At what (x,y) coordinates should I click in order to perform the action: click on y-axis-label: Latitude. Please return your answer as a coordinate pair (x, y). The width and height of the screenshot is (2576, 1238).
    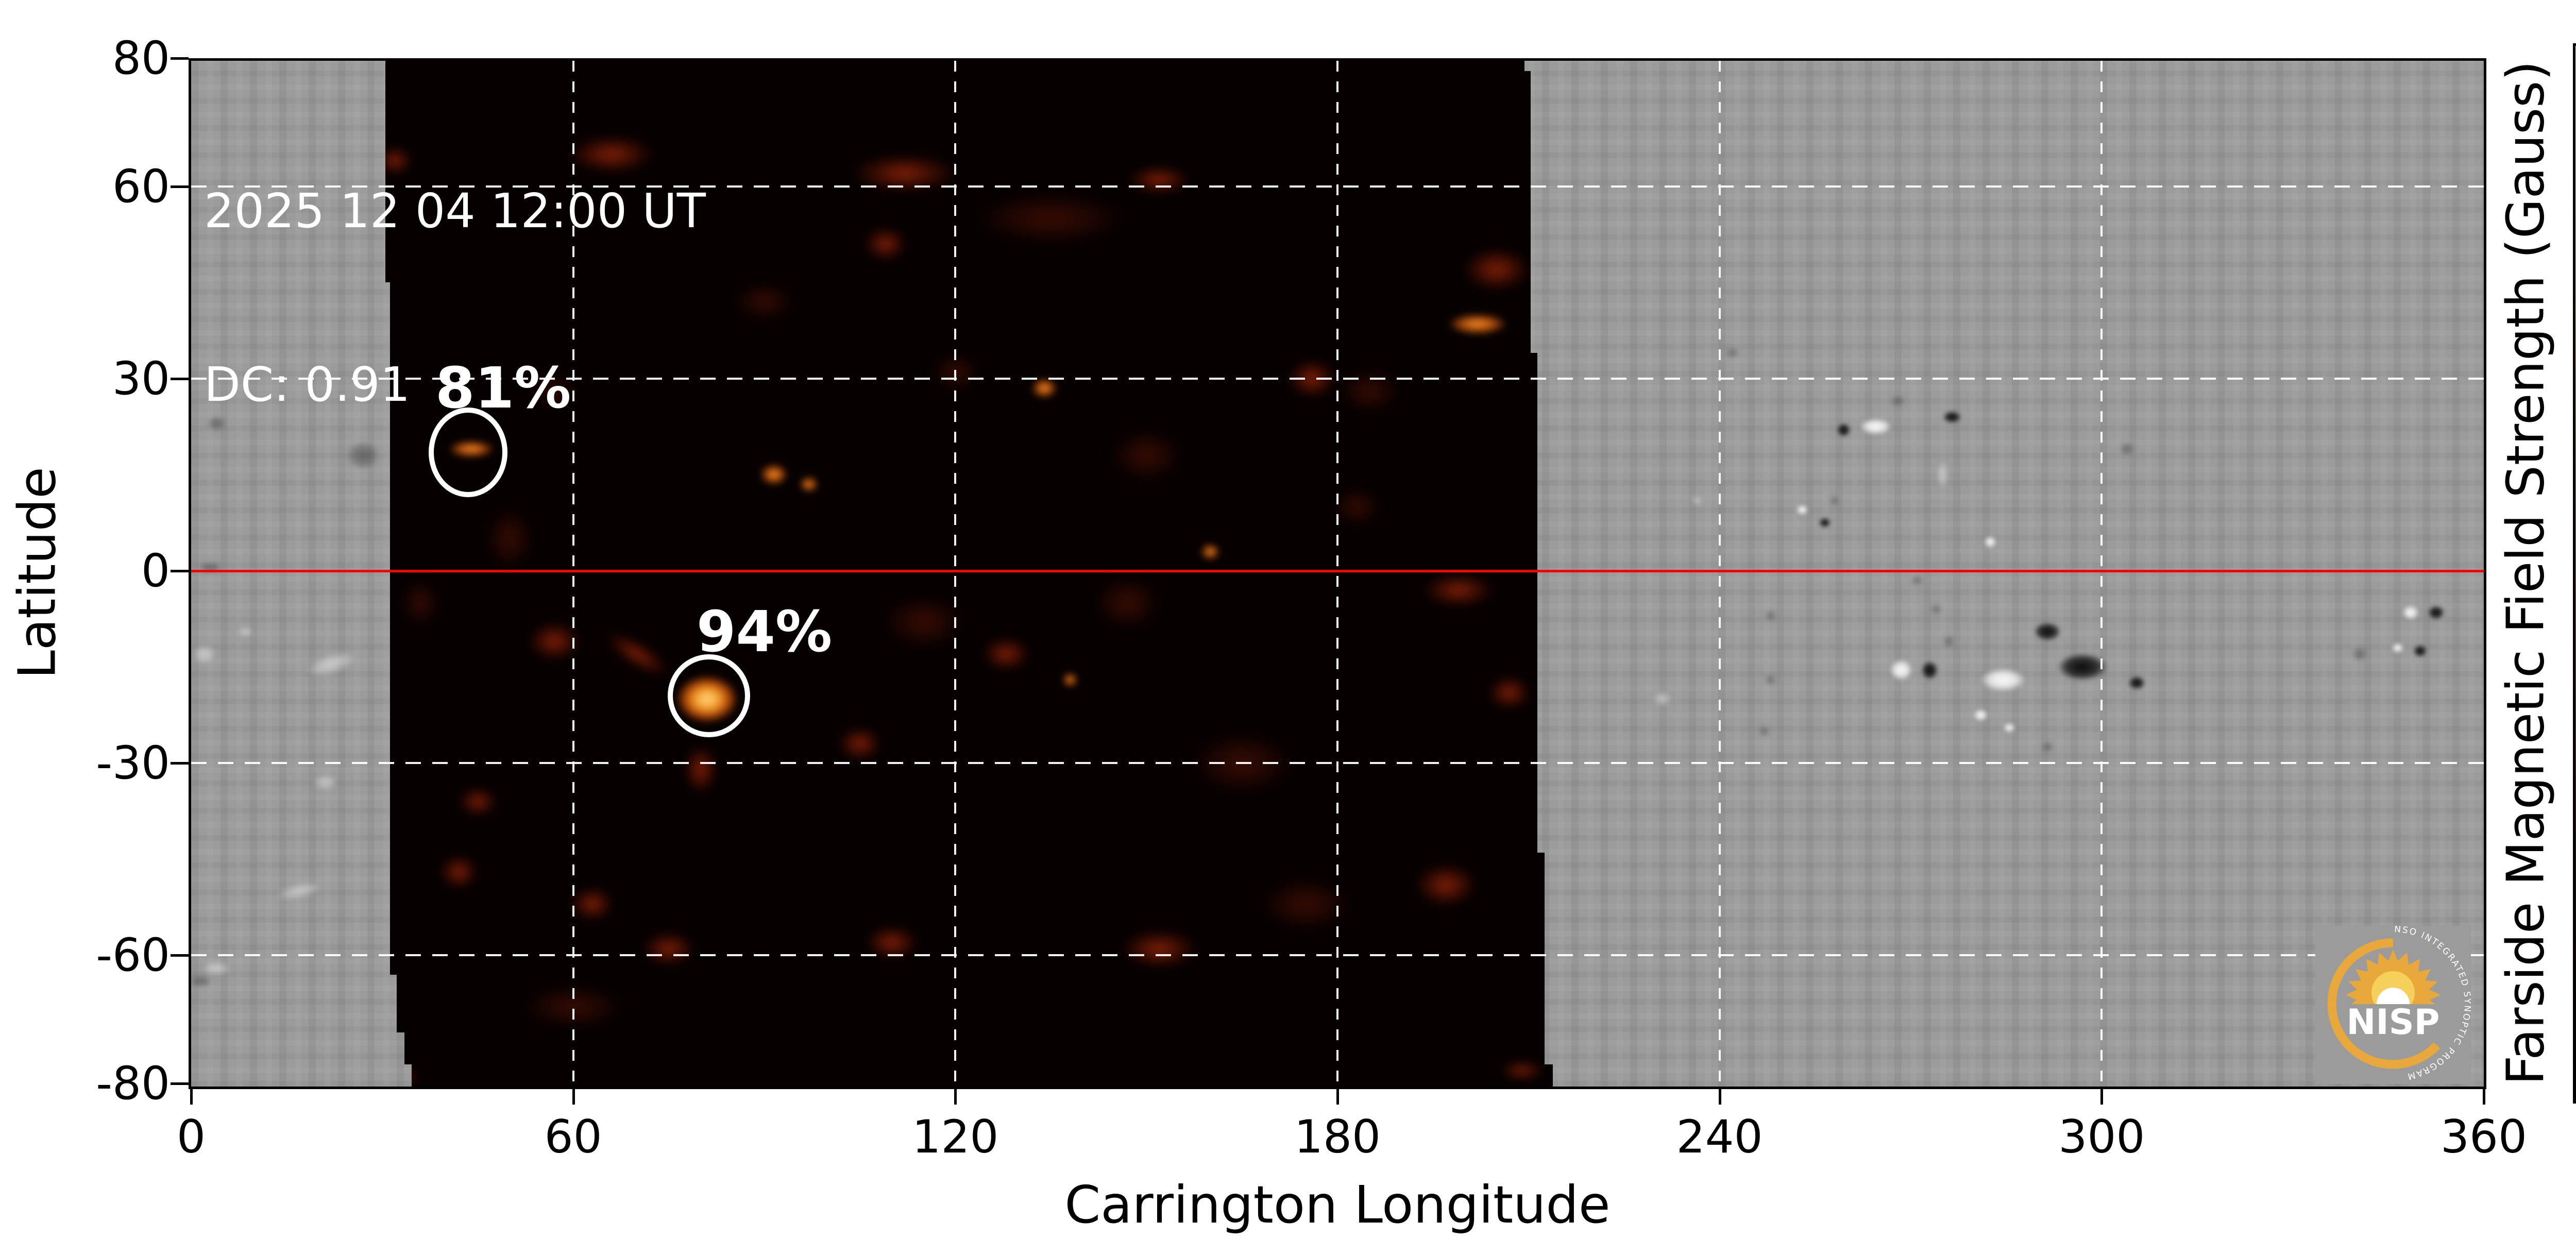
    Looking at the image, I should click on (37, 573).